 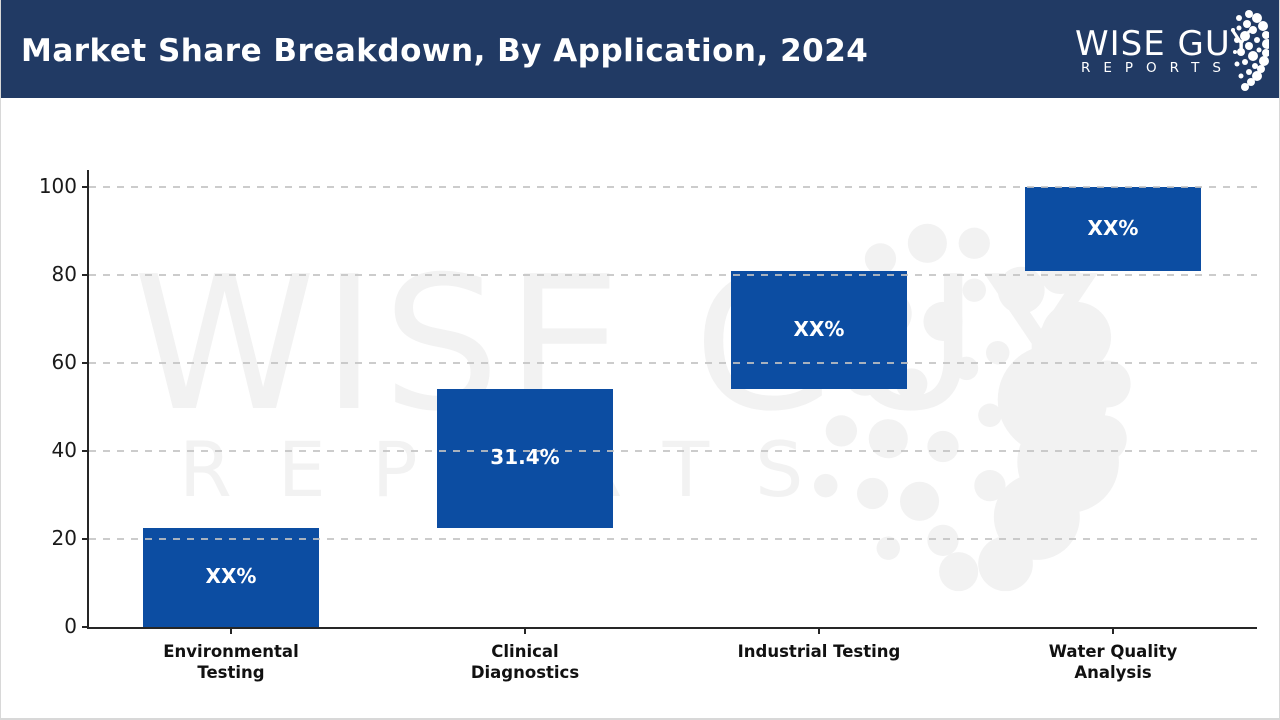 I want to click on bar-value-label-clinical-diagnostics: 31.4%, so click(x=525, y=457).